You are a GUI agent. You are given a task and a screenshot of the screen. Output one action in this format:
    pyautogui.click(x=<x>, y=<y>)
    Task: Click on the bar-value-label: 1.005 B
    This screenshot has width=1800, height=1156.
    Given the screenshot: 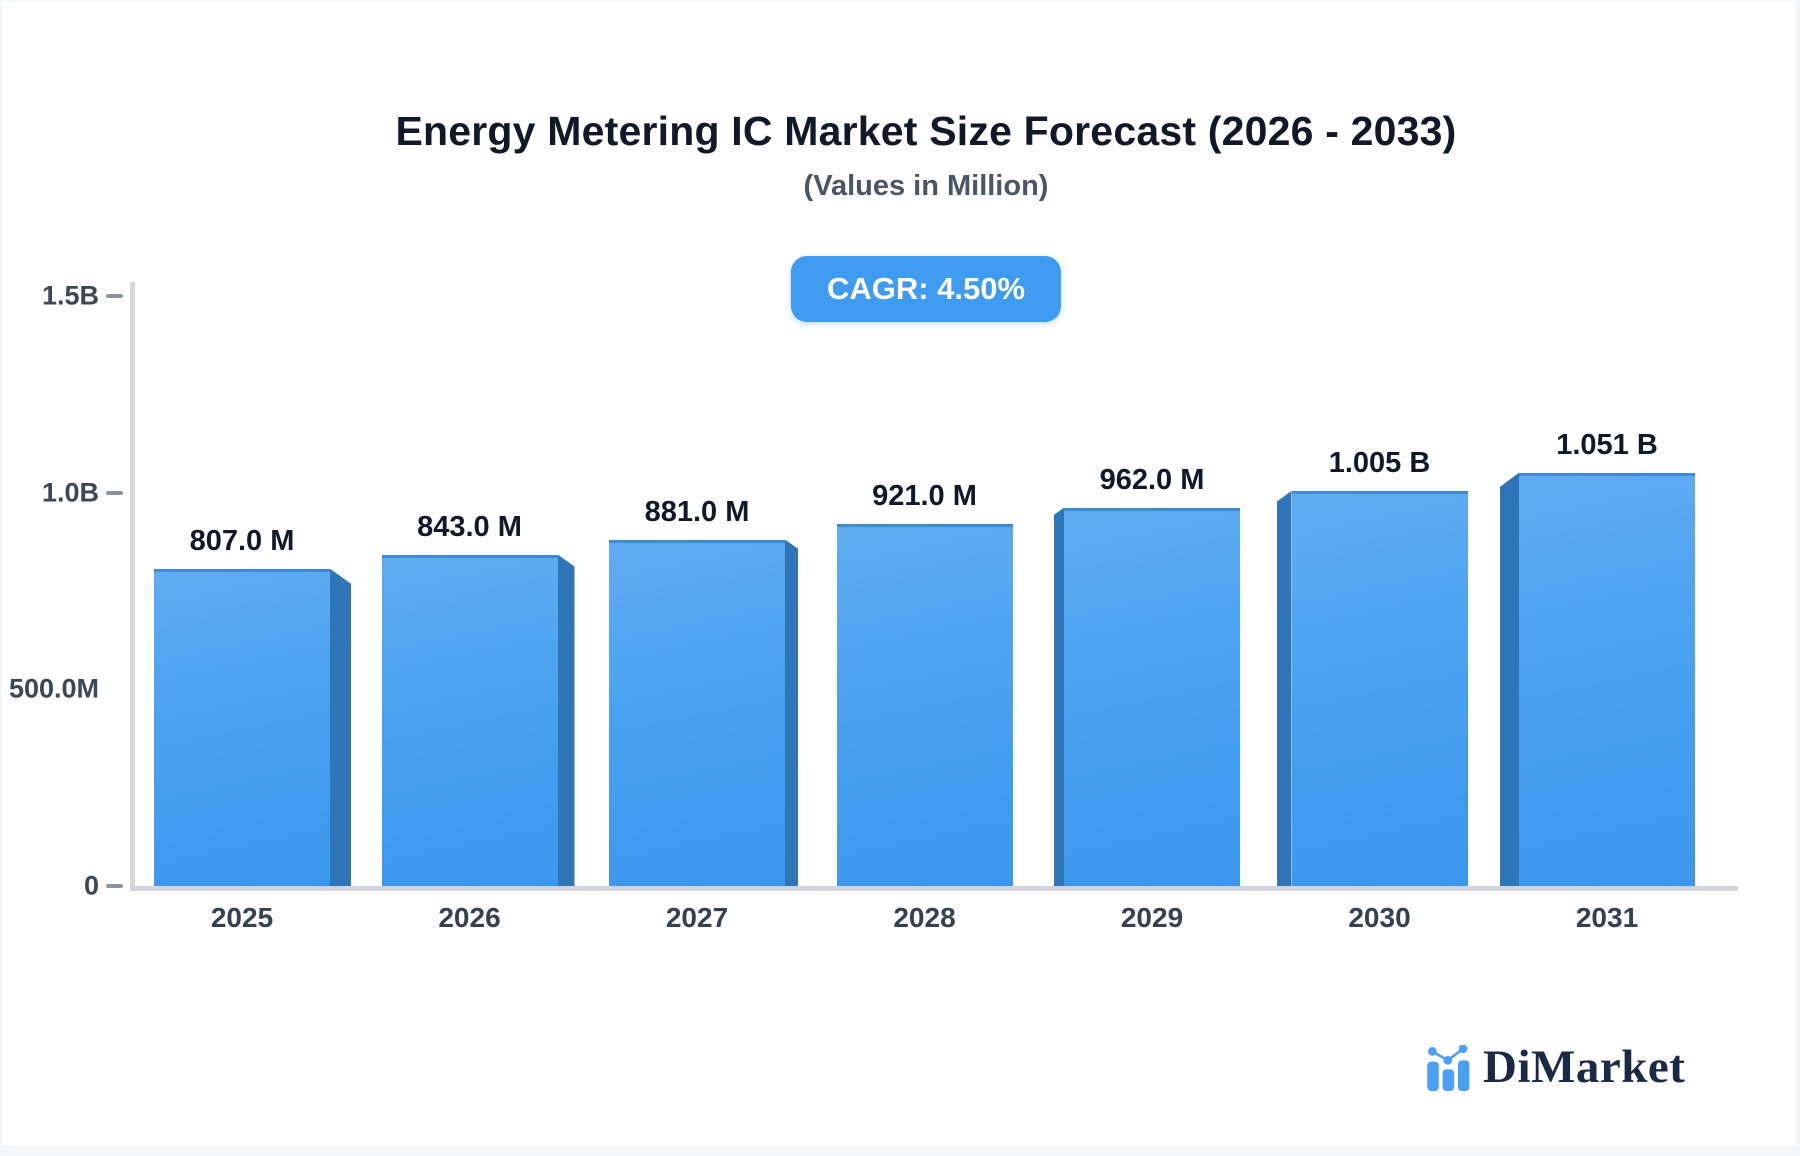 What is the action you would take?
    pyautogui.click(x=1379, y=462)
    